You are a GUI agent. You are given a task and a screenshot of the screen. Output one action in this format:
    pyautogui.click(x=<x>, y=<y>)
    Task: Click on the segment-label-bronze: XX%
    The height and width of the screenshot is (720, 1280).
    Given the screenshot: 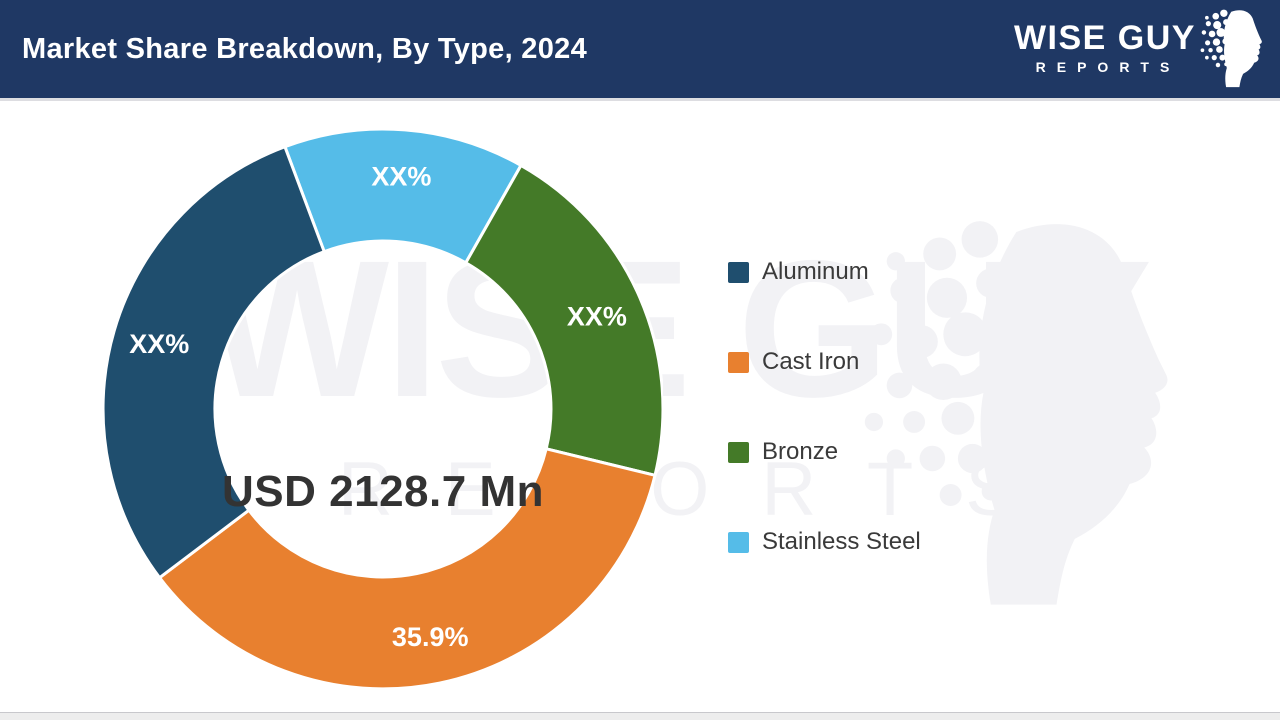 What is the action you would take?
    pyautogui.click(x=597, y=317)
    